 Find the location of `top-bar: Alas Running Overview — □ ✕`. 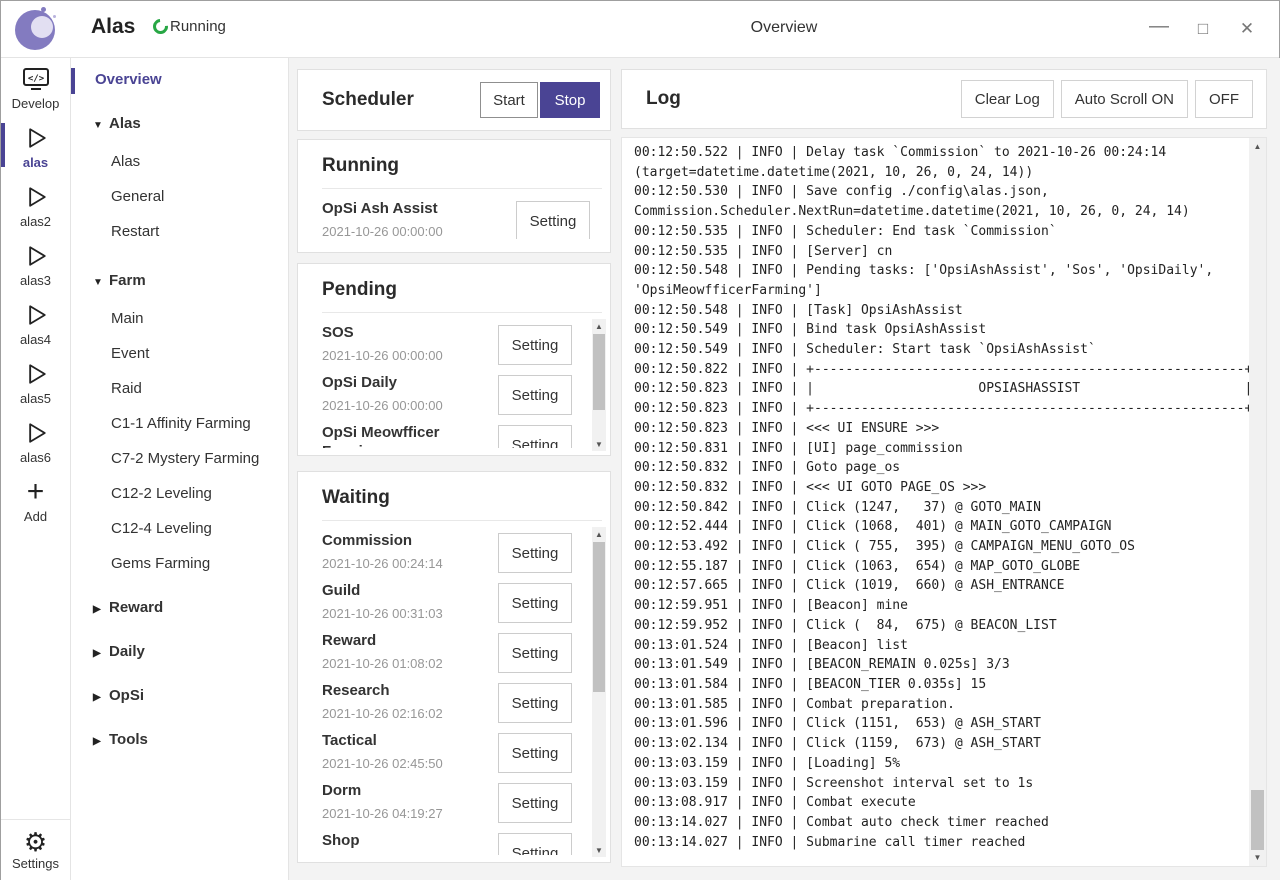

top-bar: Alas Running Overview — □ ✕ is located at coordinates (640, 29).